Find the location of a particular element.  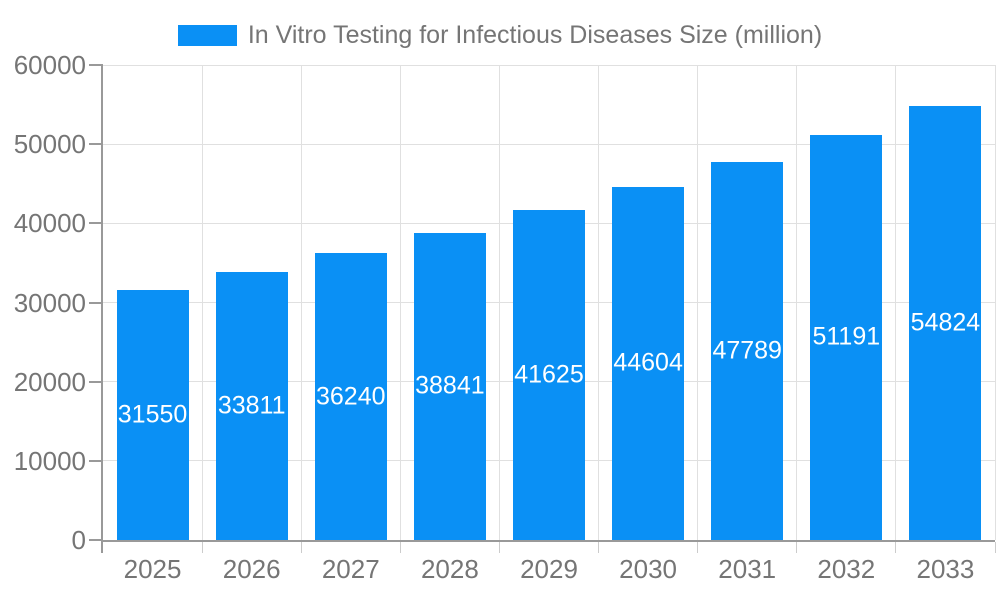

x-tick-label: 2028 is located at coordinates (449, 569).